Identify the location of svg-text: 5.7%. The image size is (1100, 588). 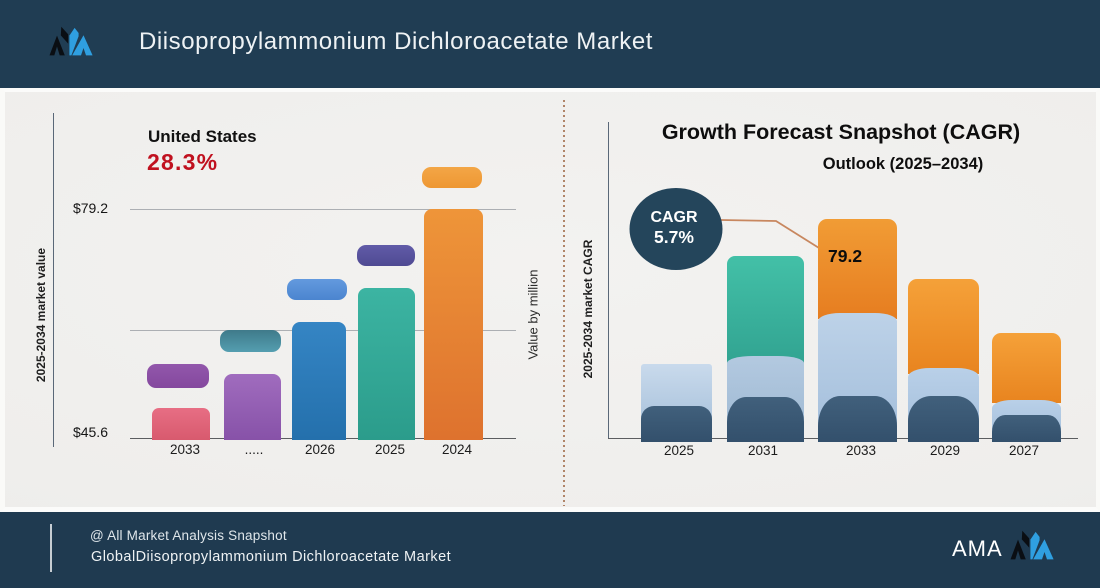
(674, 237).